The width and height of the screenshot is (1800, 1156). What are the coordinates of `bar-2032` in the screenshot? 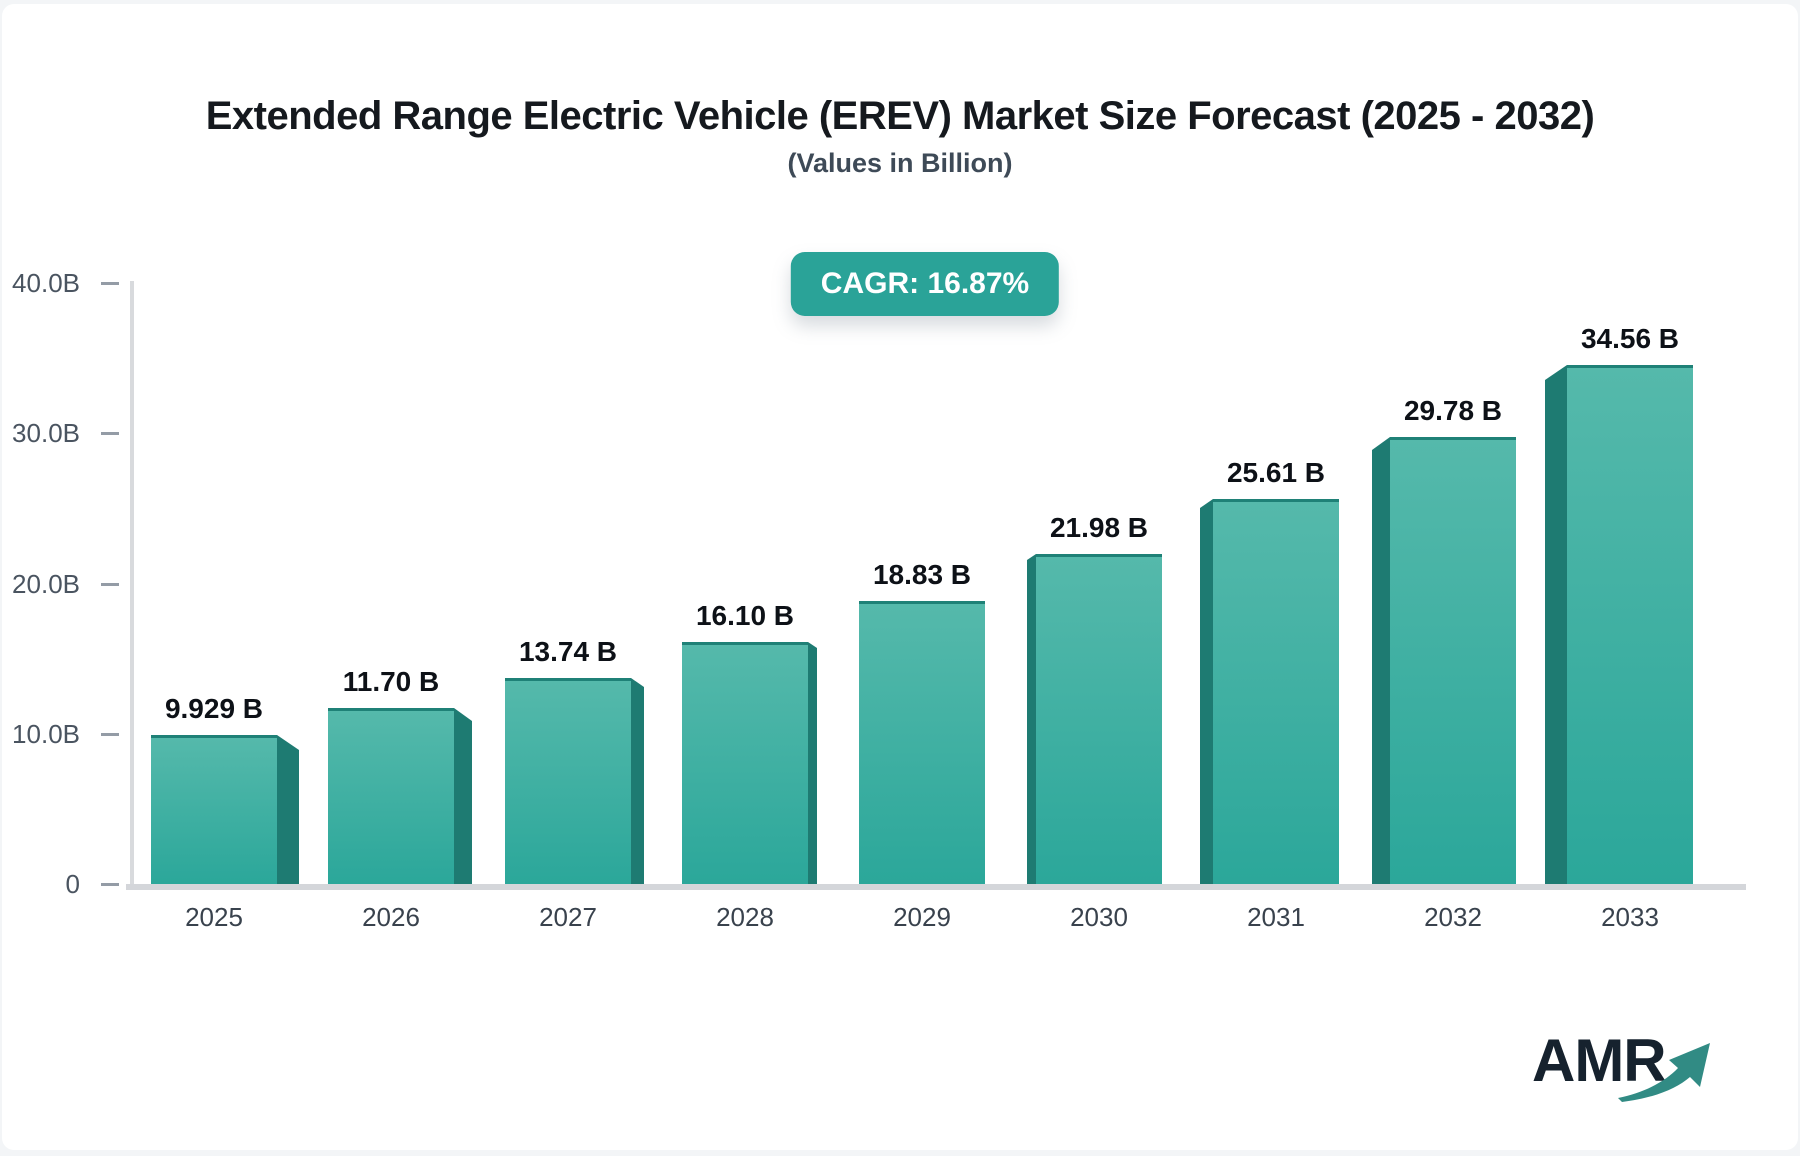 It's located at (1453, 660).